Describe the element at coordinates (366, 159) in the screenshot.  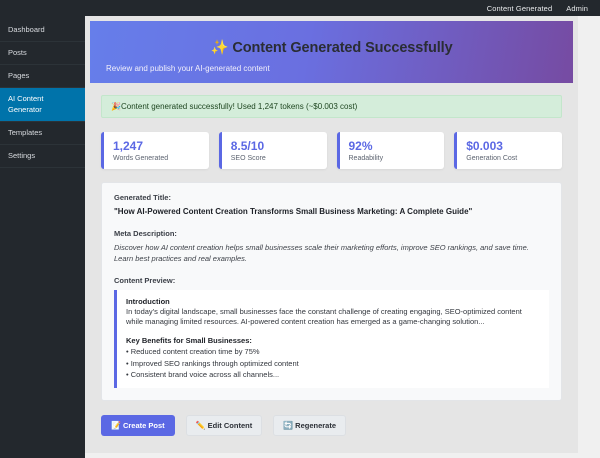
I see `stat-label: Readability` at that location.